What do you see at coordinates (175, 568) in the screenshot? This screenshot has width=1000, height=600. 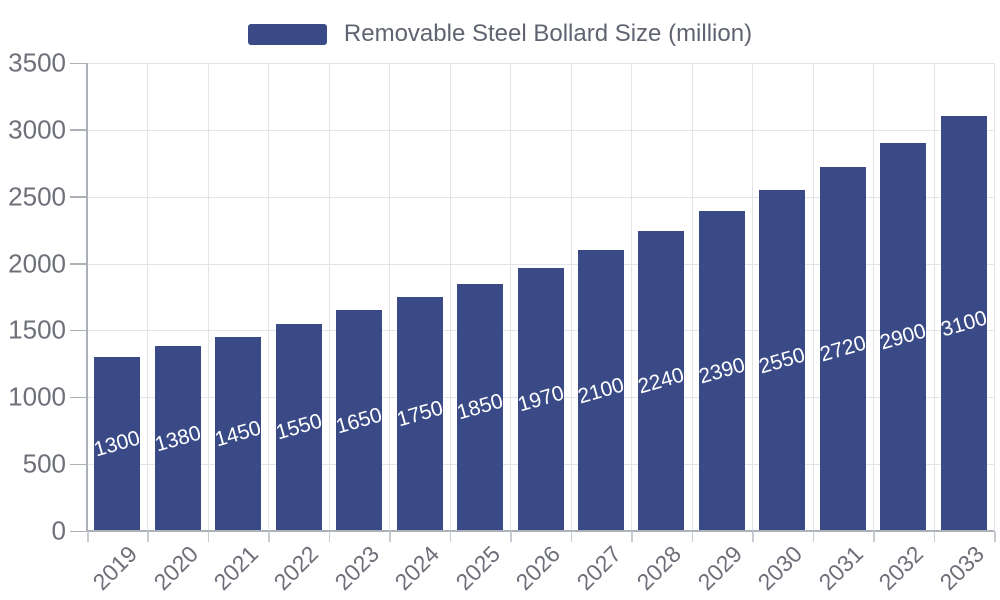 I see `x-tick-label: 2020` at bounding box center [175, 568].